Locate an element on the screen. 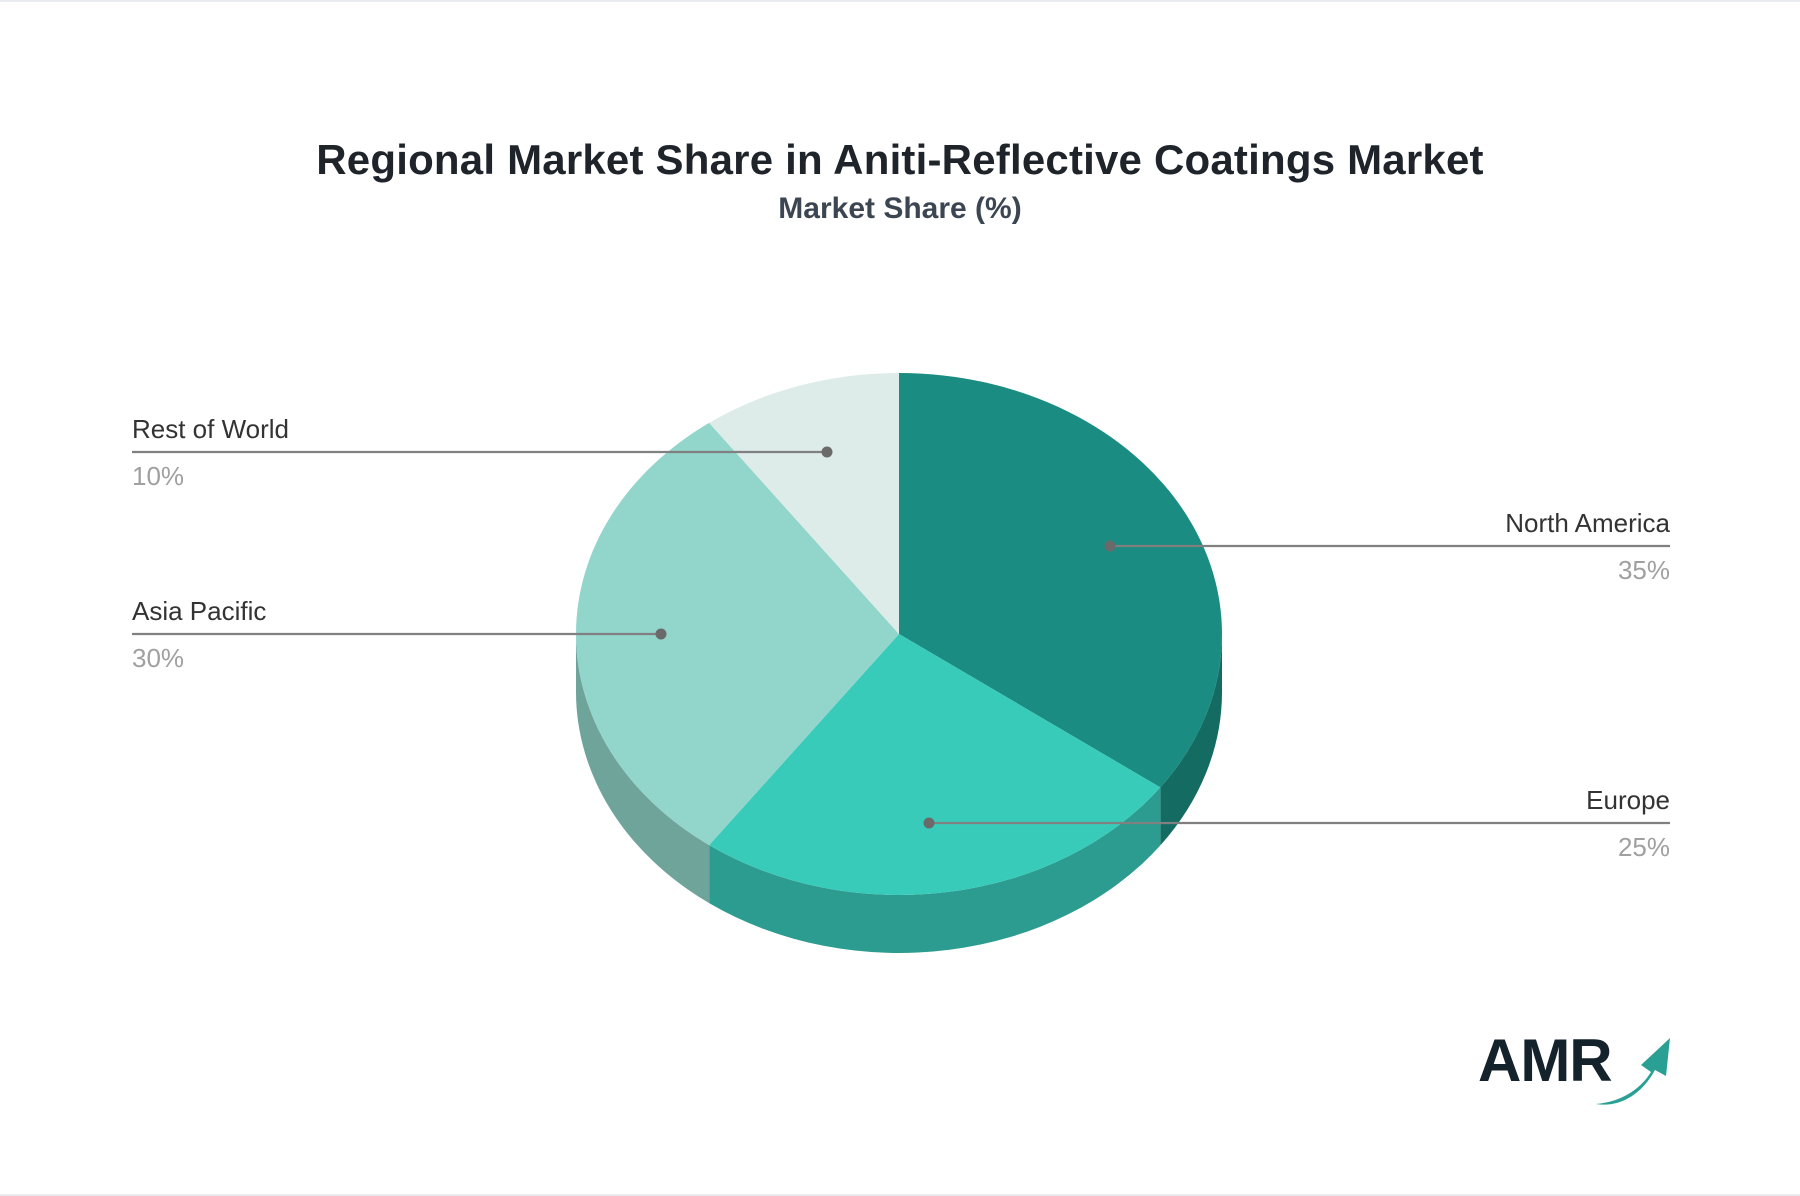  label-asia-pacific-name: Asia Pacific is located at coordinates (199, 611).